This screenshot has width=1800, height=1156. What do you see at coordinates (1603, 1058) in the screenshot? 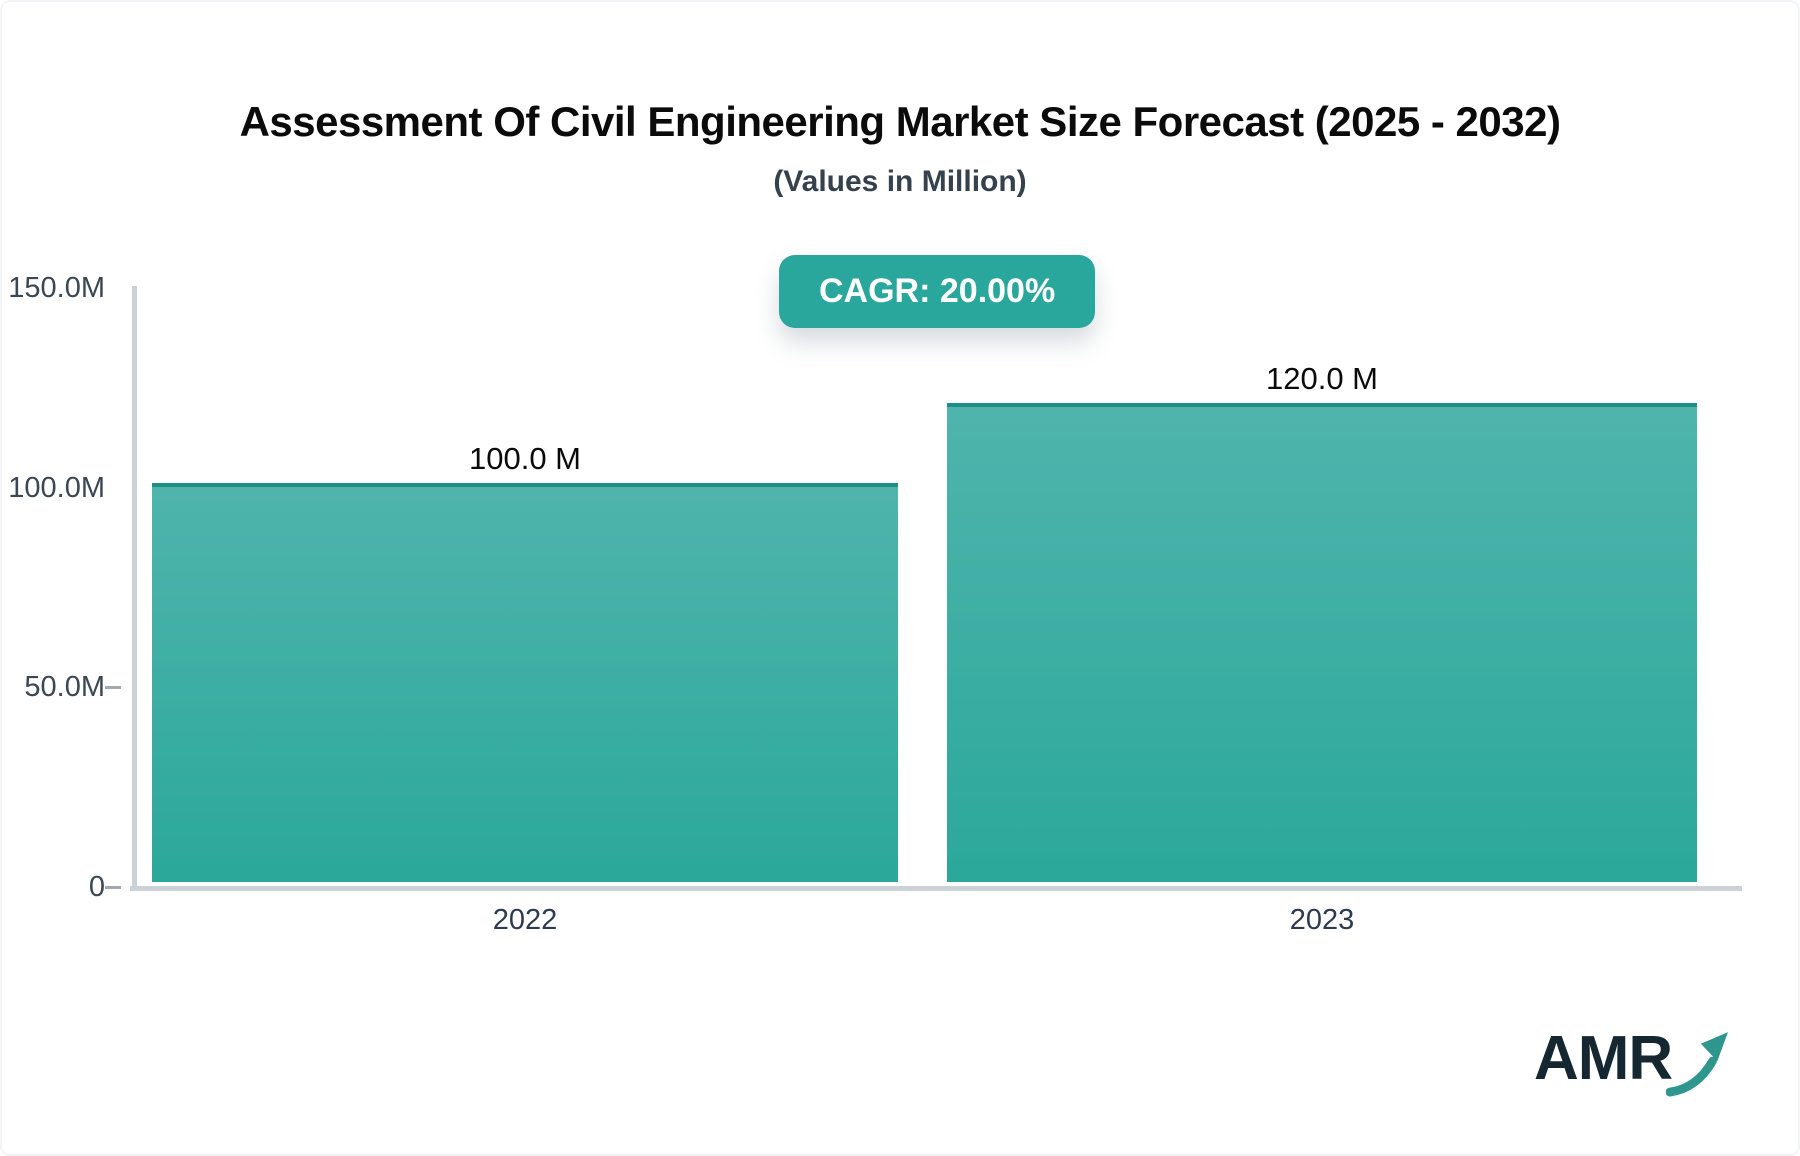
I see `amr-logo-text: AMR` at bounding box center [1603, 1058].